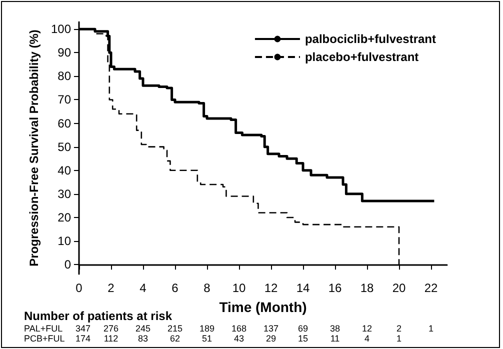 The width and height of the screenshot is (503, 349). Describe the element at coordinates (213, 339) in the screenshot. I see `text: PCB+FUL 174 112 83 62 51 43 29 15 11 4 1` at that location.